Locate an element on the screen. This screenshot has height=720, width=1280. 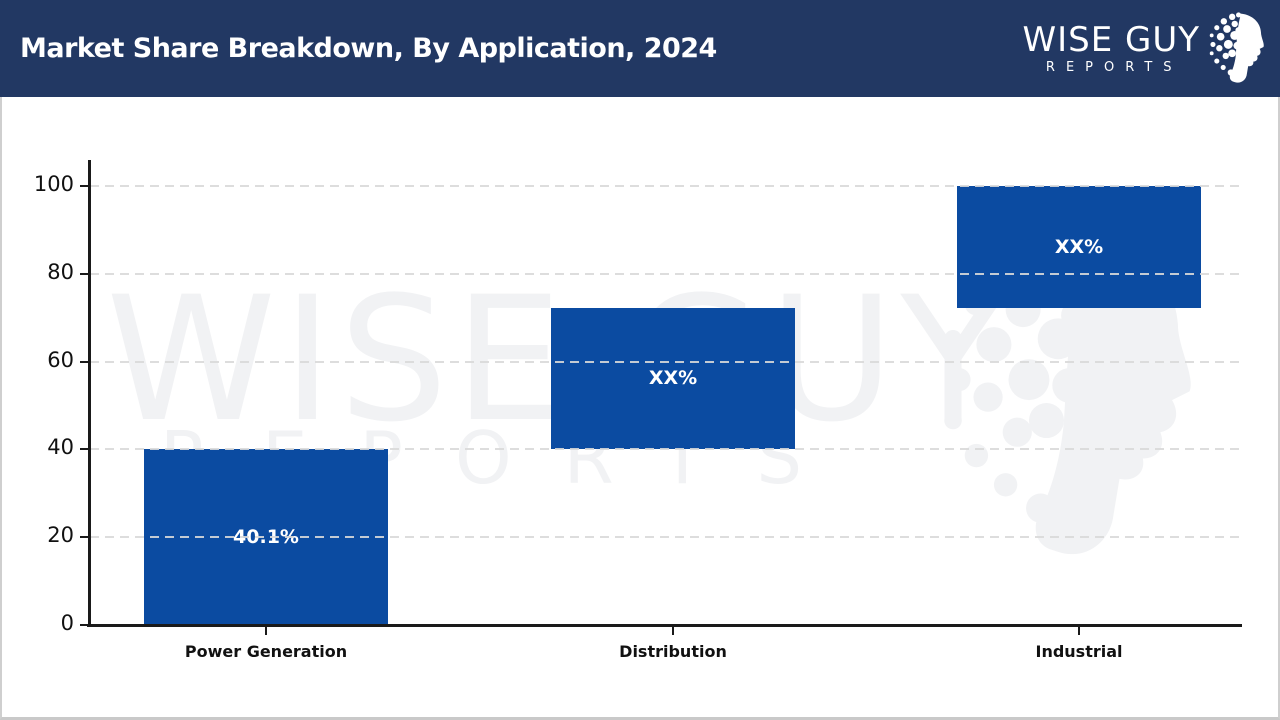
bar-industrial: XX% is located at coordinates (1079, 247).